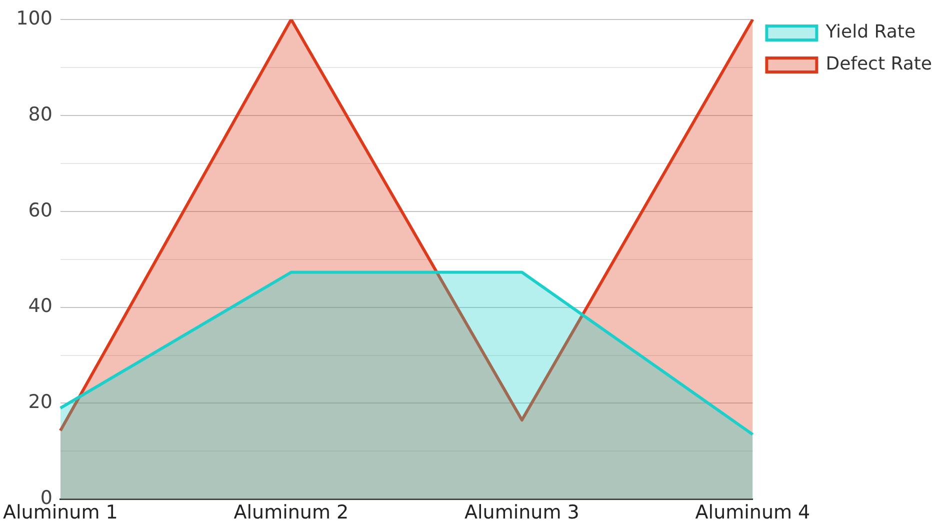 The width and height of the screenshot is (946, 528). Describe the element at coordinates (879, 64) in the screenshot. I see `legend-label: Defect Rate` at that location.